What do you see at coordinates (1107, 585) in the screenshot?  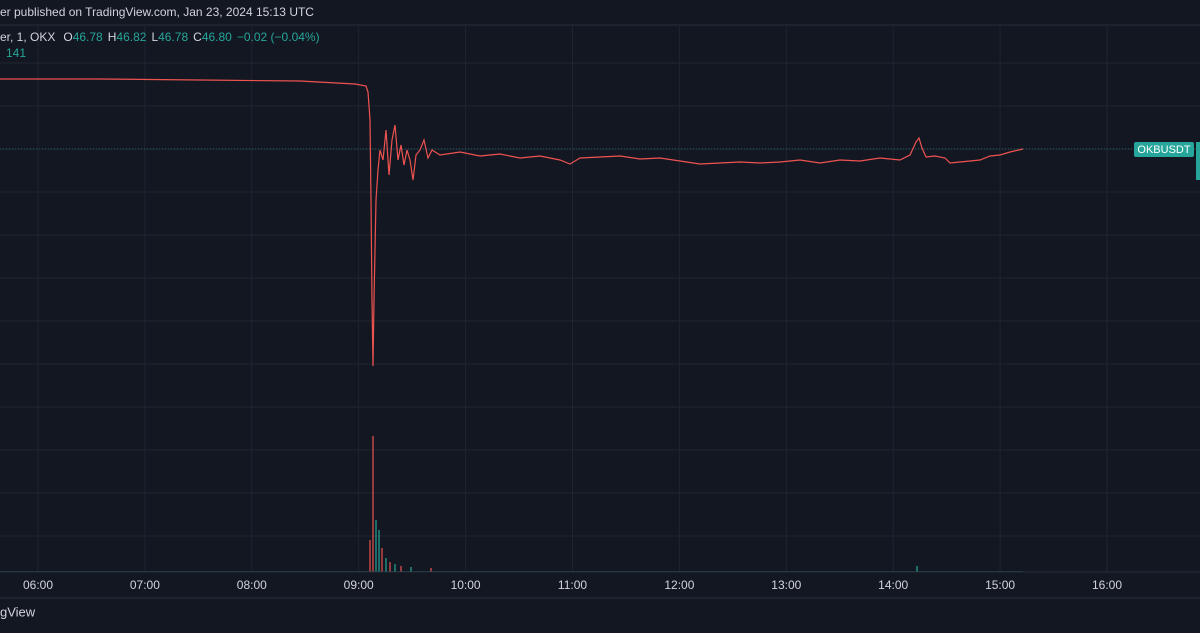 I see `time-label: 16:00` at bounding box center [1107, 585].